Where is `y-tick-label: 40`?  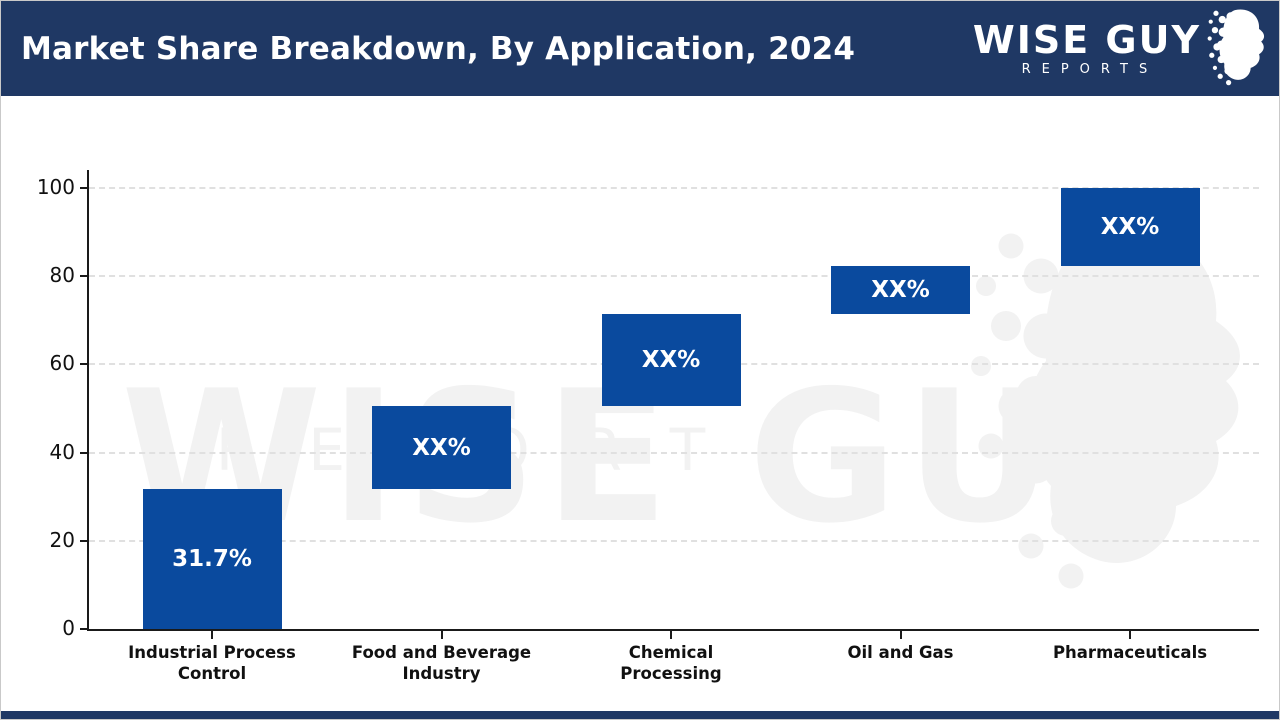
y-tick-label: 40 is located at coordinates (62, 451).